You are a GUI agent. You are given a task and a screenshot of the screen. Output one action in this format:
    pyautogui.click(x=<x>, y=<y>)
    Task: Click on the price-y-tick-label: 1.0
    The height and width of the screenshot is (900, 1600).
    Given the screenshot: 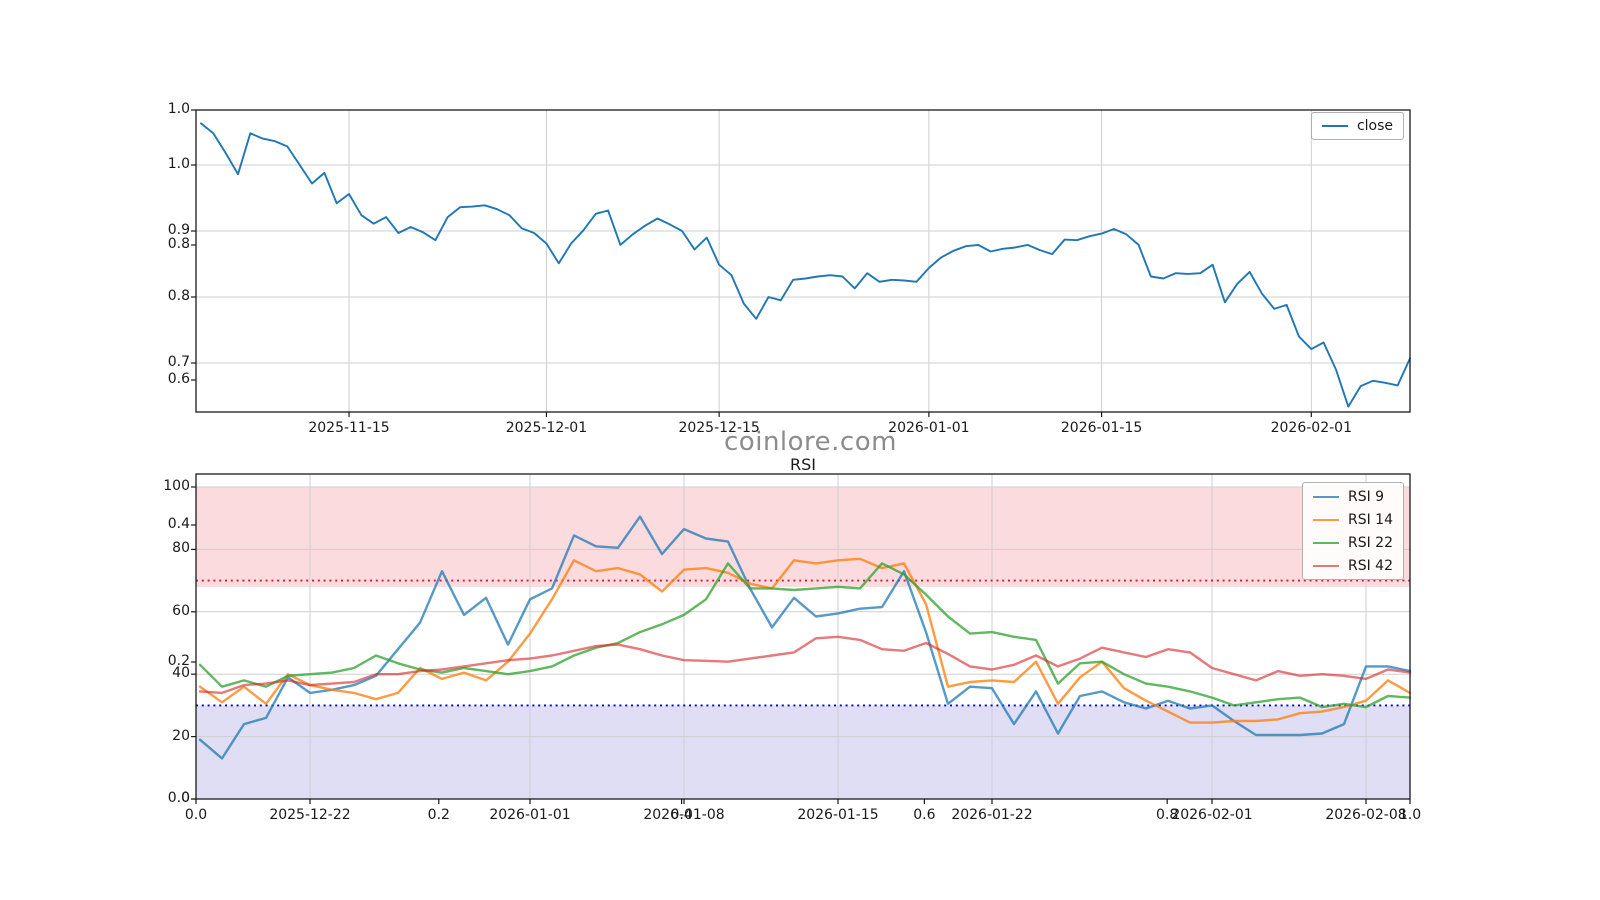 What is the action you would take?
    pyautogui.click(x=178, y=164)
    